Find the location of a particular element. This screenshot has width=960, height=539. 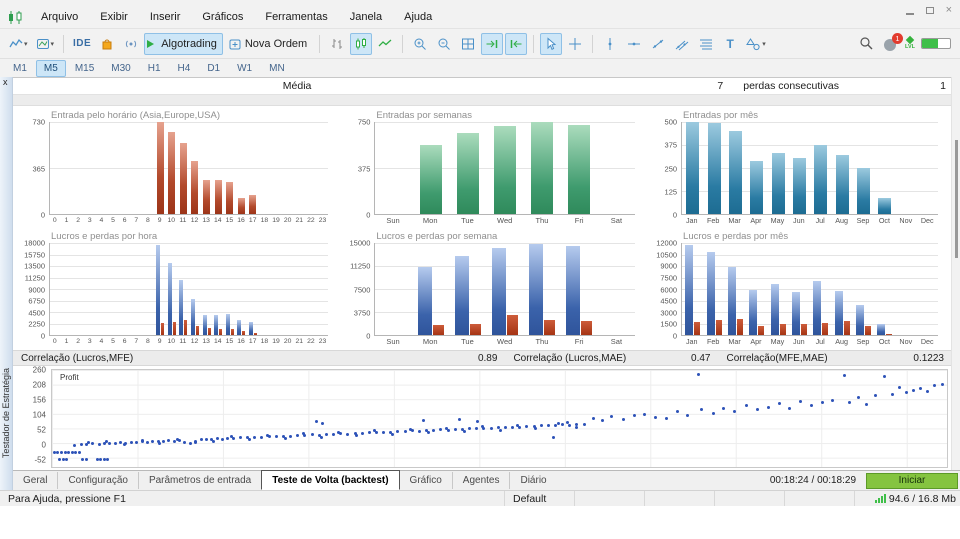

tab-agentes: Agentes is located at coordinates (480, 480).